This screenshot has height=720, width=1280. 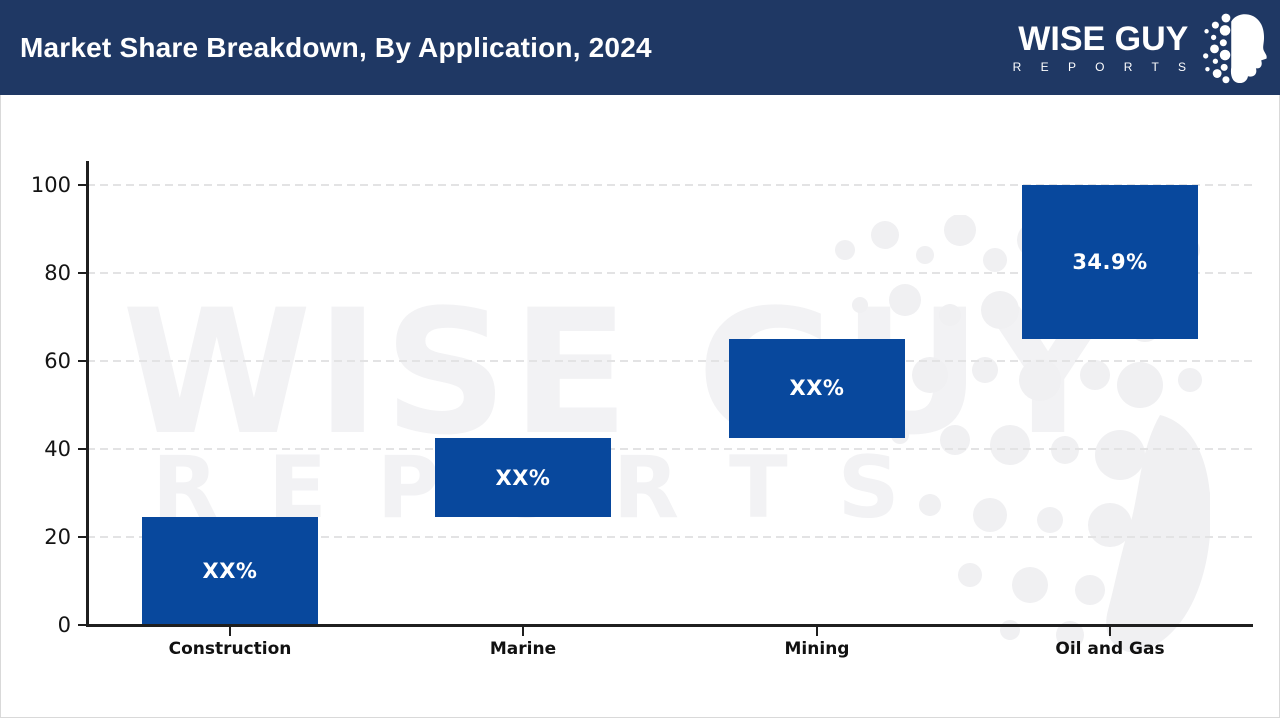 I want to click on y-tick-label-40: 40, so click(x=57, y=449).